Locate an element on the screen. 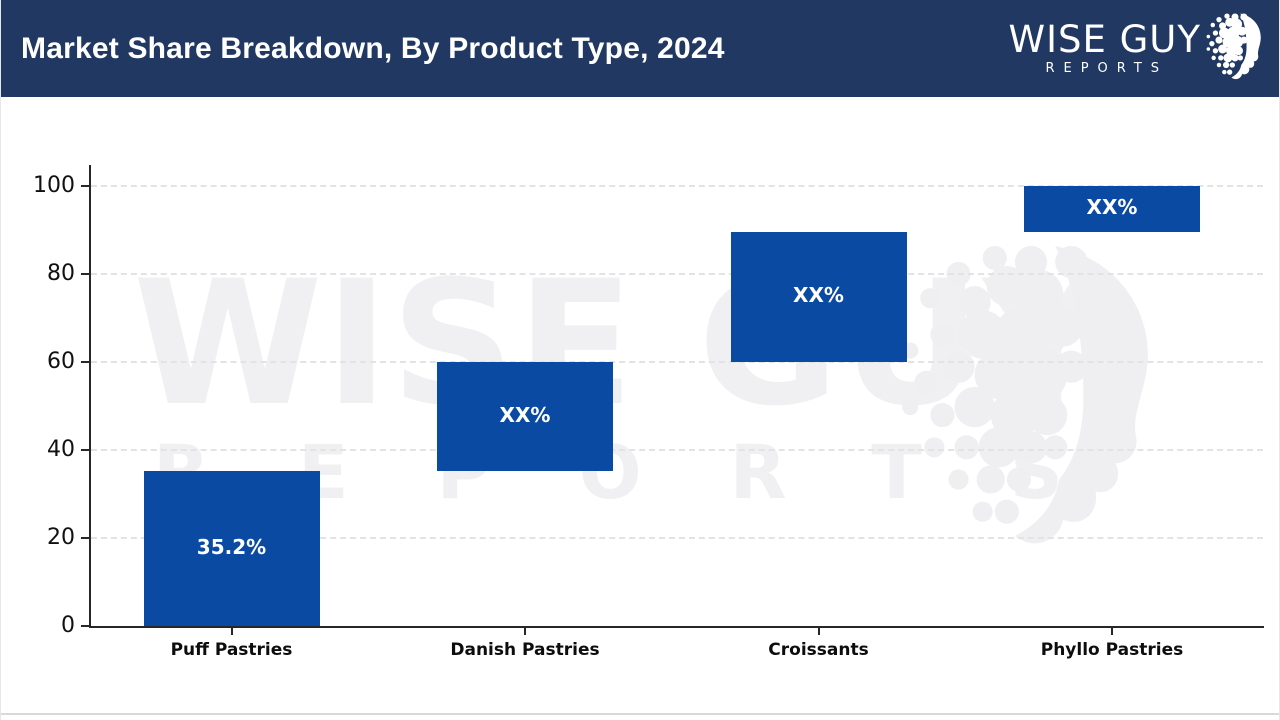 This screenshot has height=720, width=1280. x-tick-mark-puff-pastries is located at coordinates (231, 631).